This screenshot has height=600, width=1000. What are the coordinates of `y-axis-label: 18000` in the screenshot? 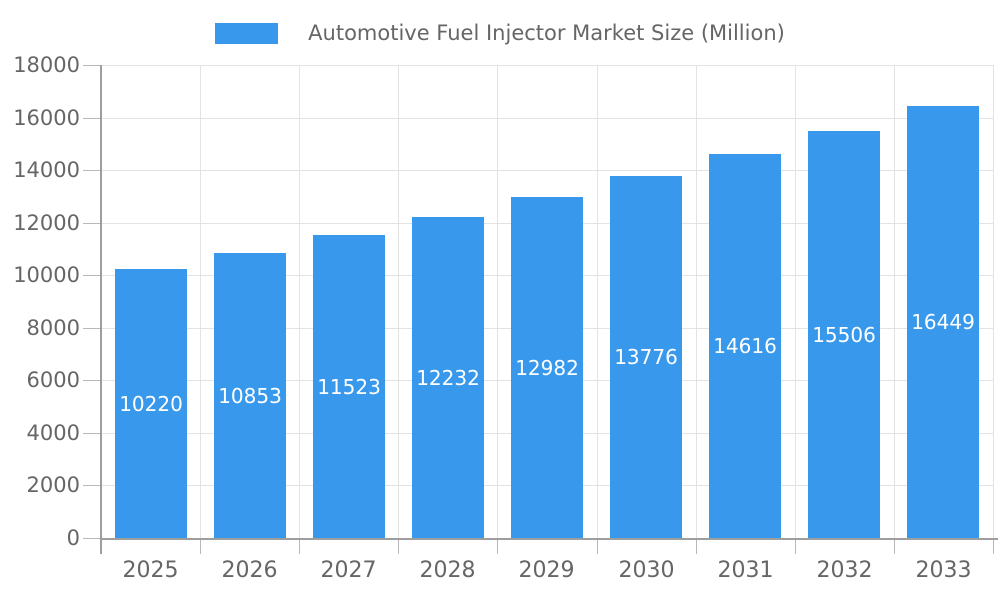 It's located at (46, 65).